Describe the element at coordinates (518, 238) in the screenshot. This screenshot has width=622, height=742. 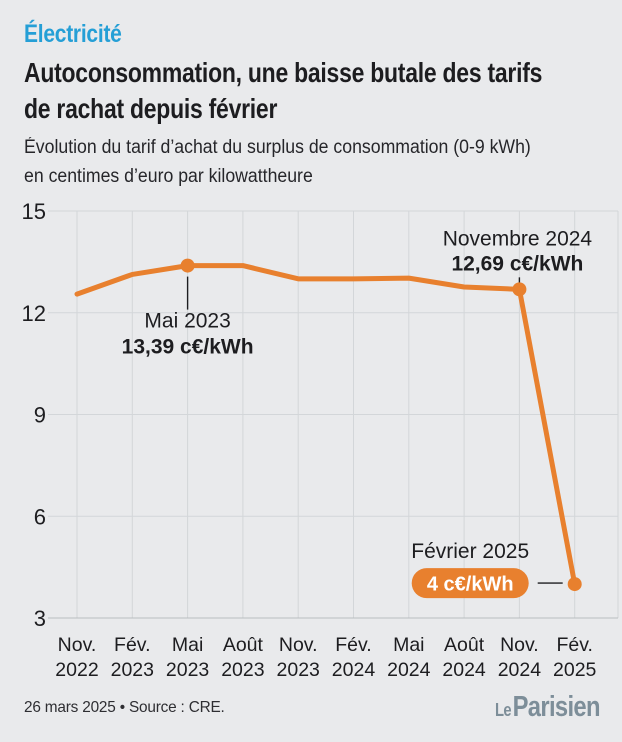
I see `annotation-label: Novembre 2024` at that location.